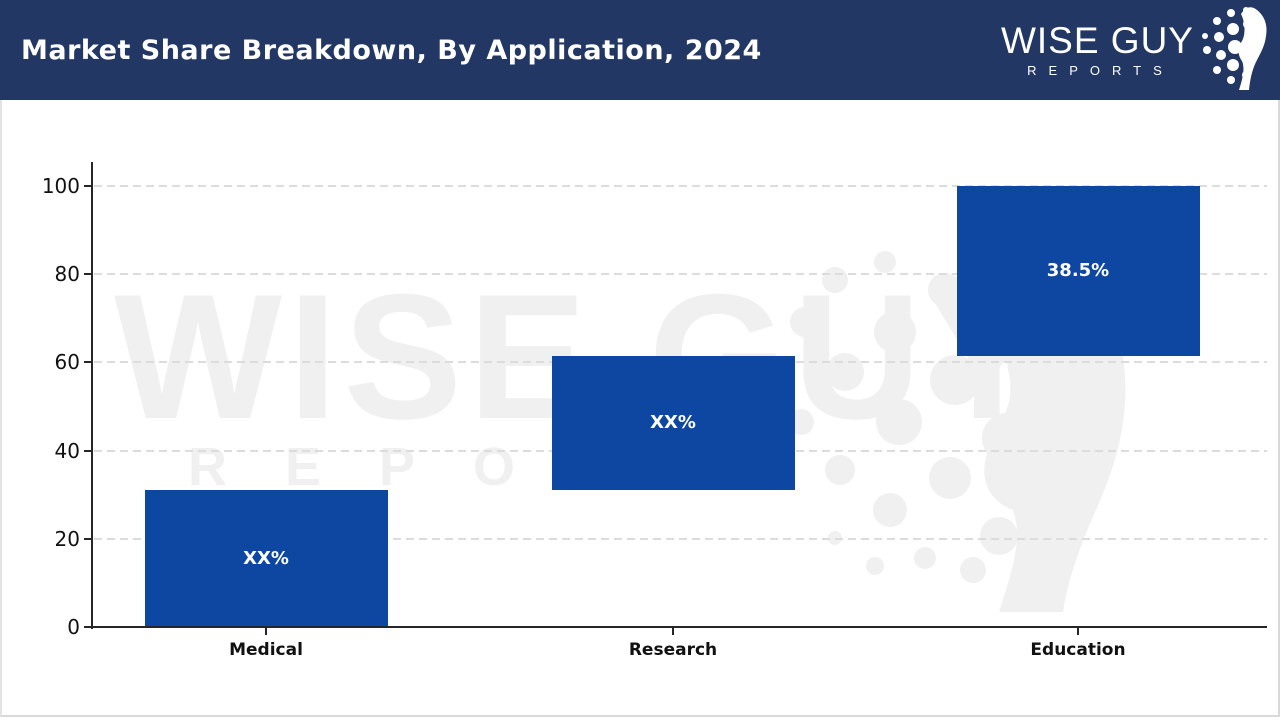 The width and height of the screenshot is (1280, 720). Describe the element at coordinates (73, 627) in the screenshot. I see `y-axis-tick-label: 0` at that location.